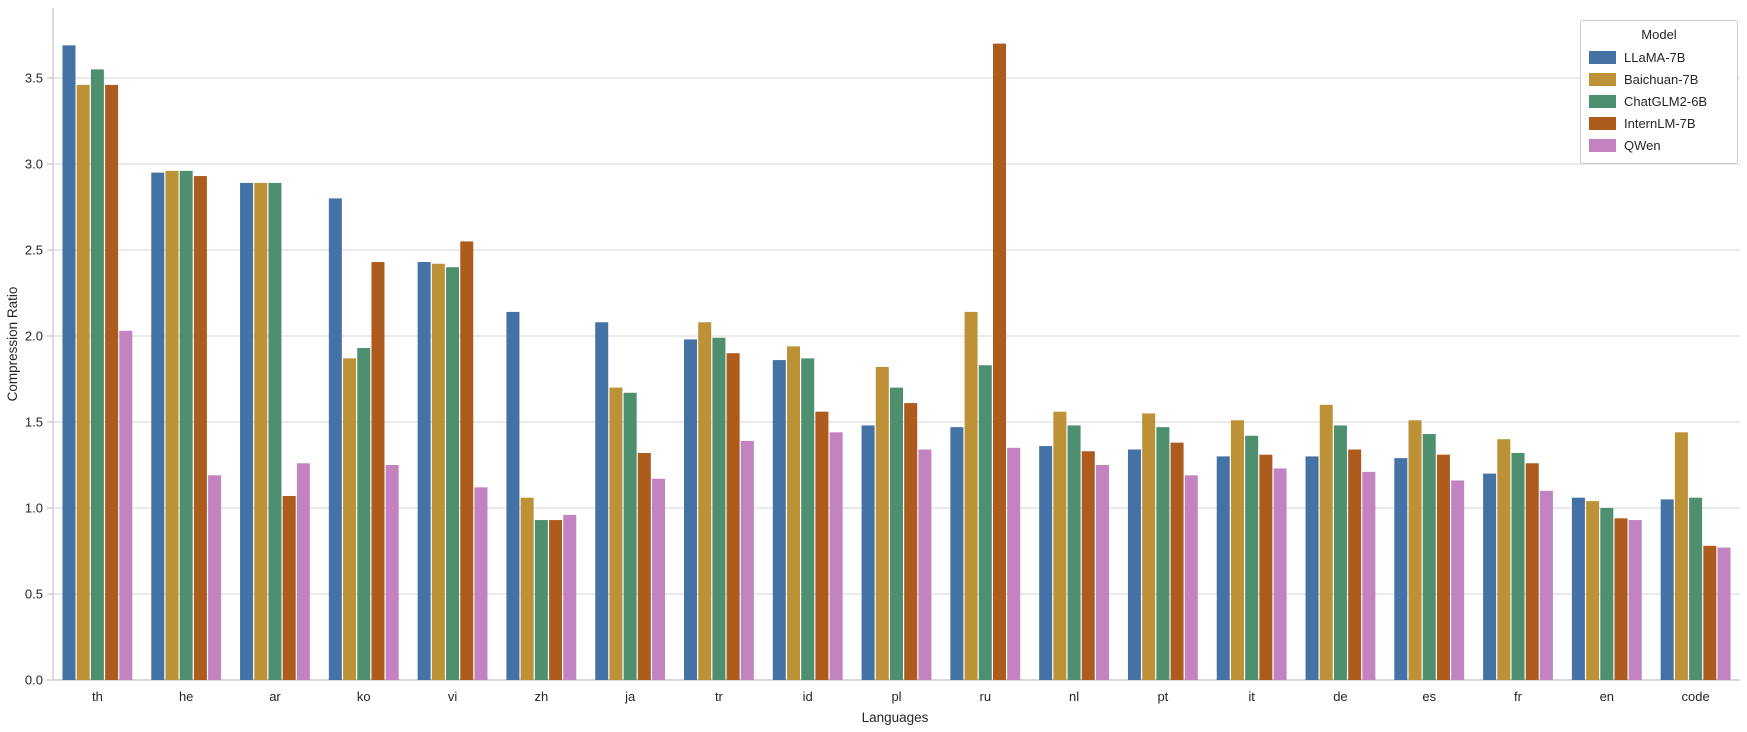 The width and height of the screenshot is (1747, 732). What do you see at coordinates (34, 422) in the screenshot?
I see `y-tick-label: 1.5` at bounding box center [34, 422].